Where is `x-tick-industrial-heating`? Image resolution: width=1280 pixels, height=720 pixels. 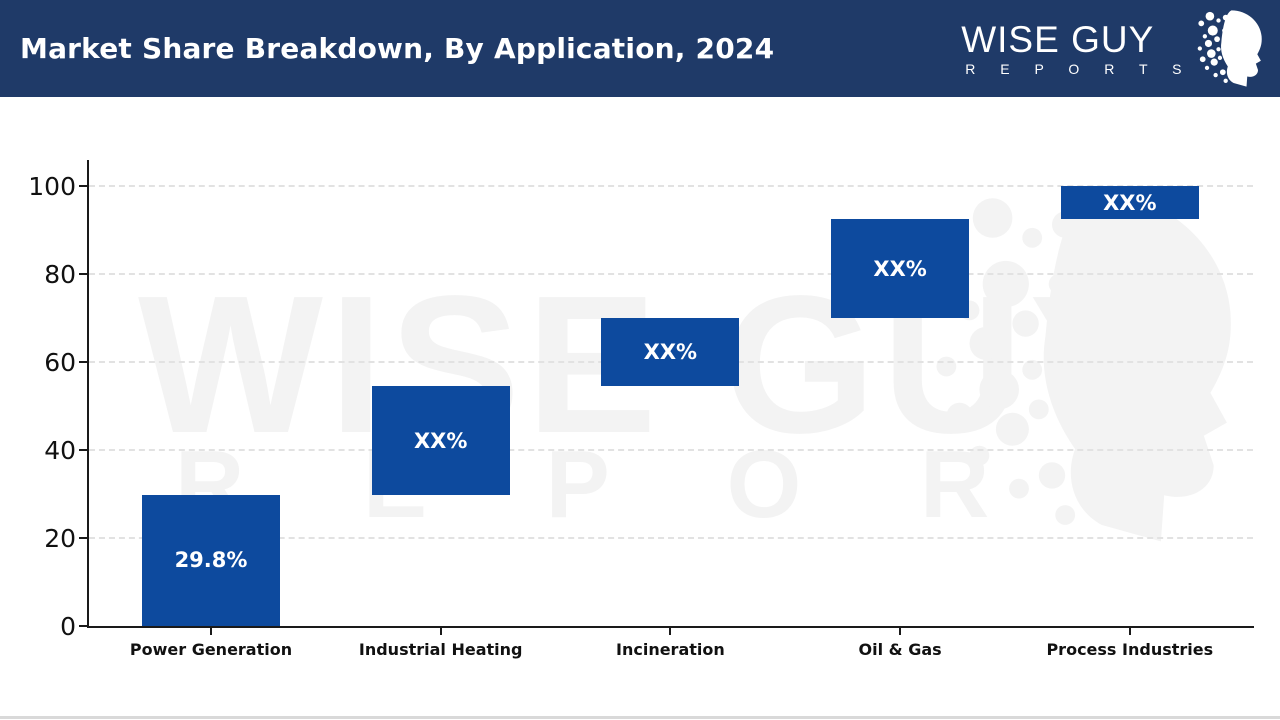 x-tick-industrial-heating is located at coordinates (440, 631).